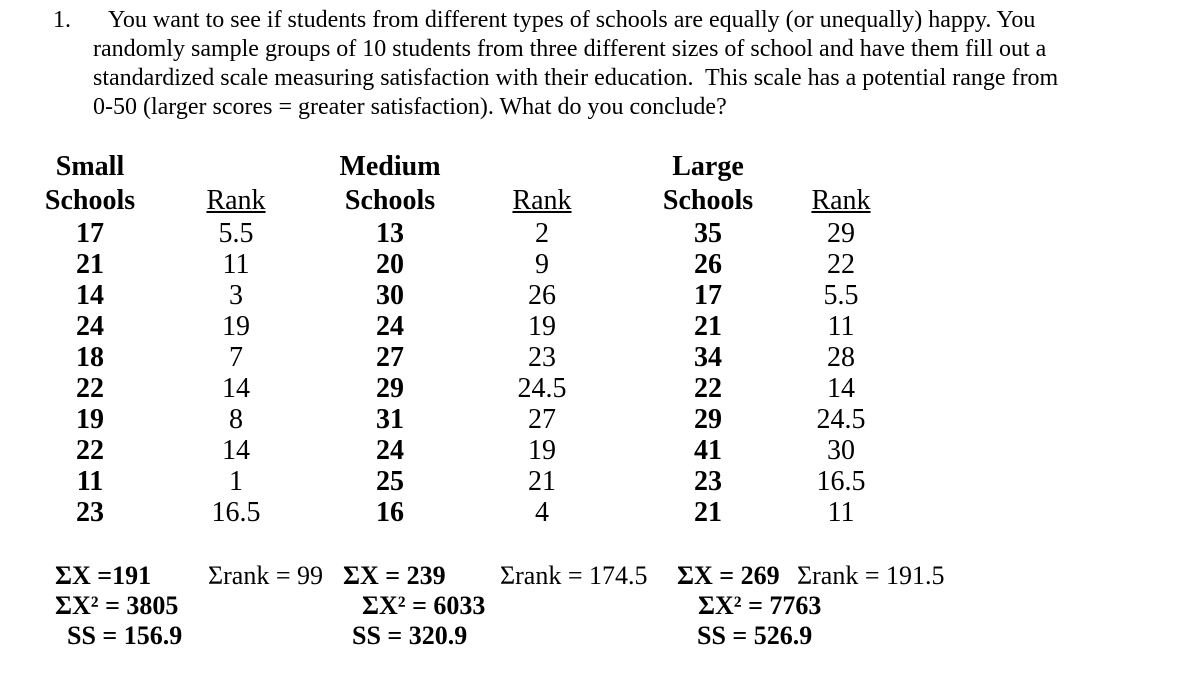  I want to click on small-rank-header: Rank, so click(236, 200).